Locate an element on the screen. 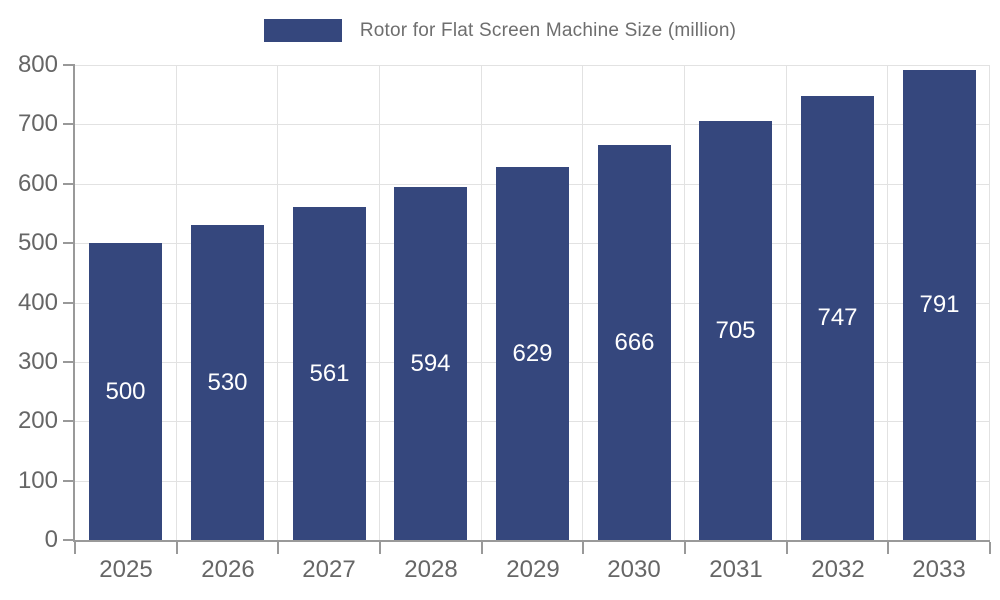  x-tick-label: 2031 is located at coordinates (736, 569).